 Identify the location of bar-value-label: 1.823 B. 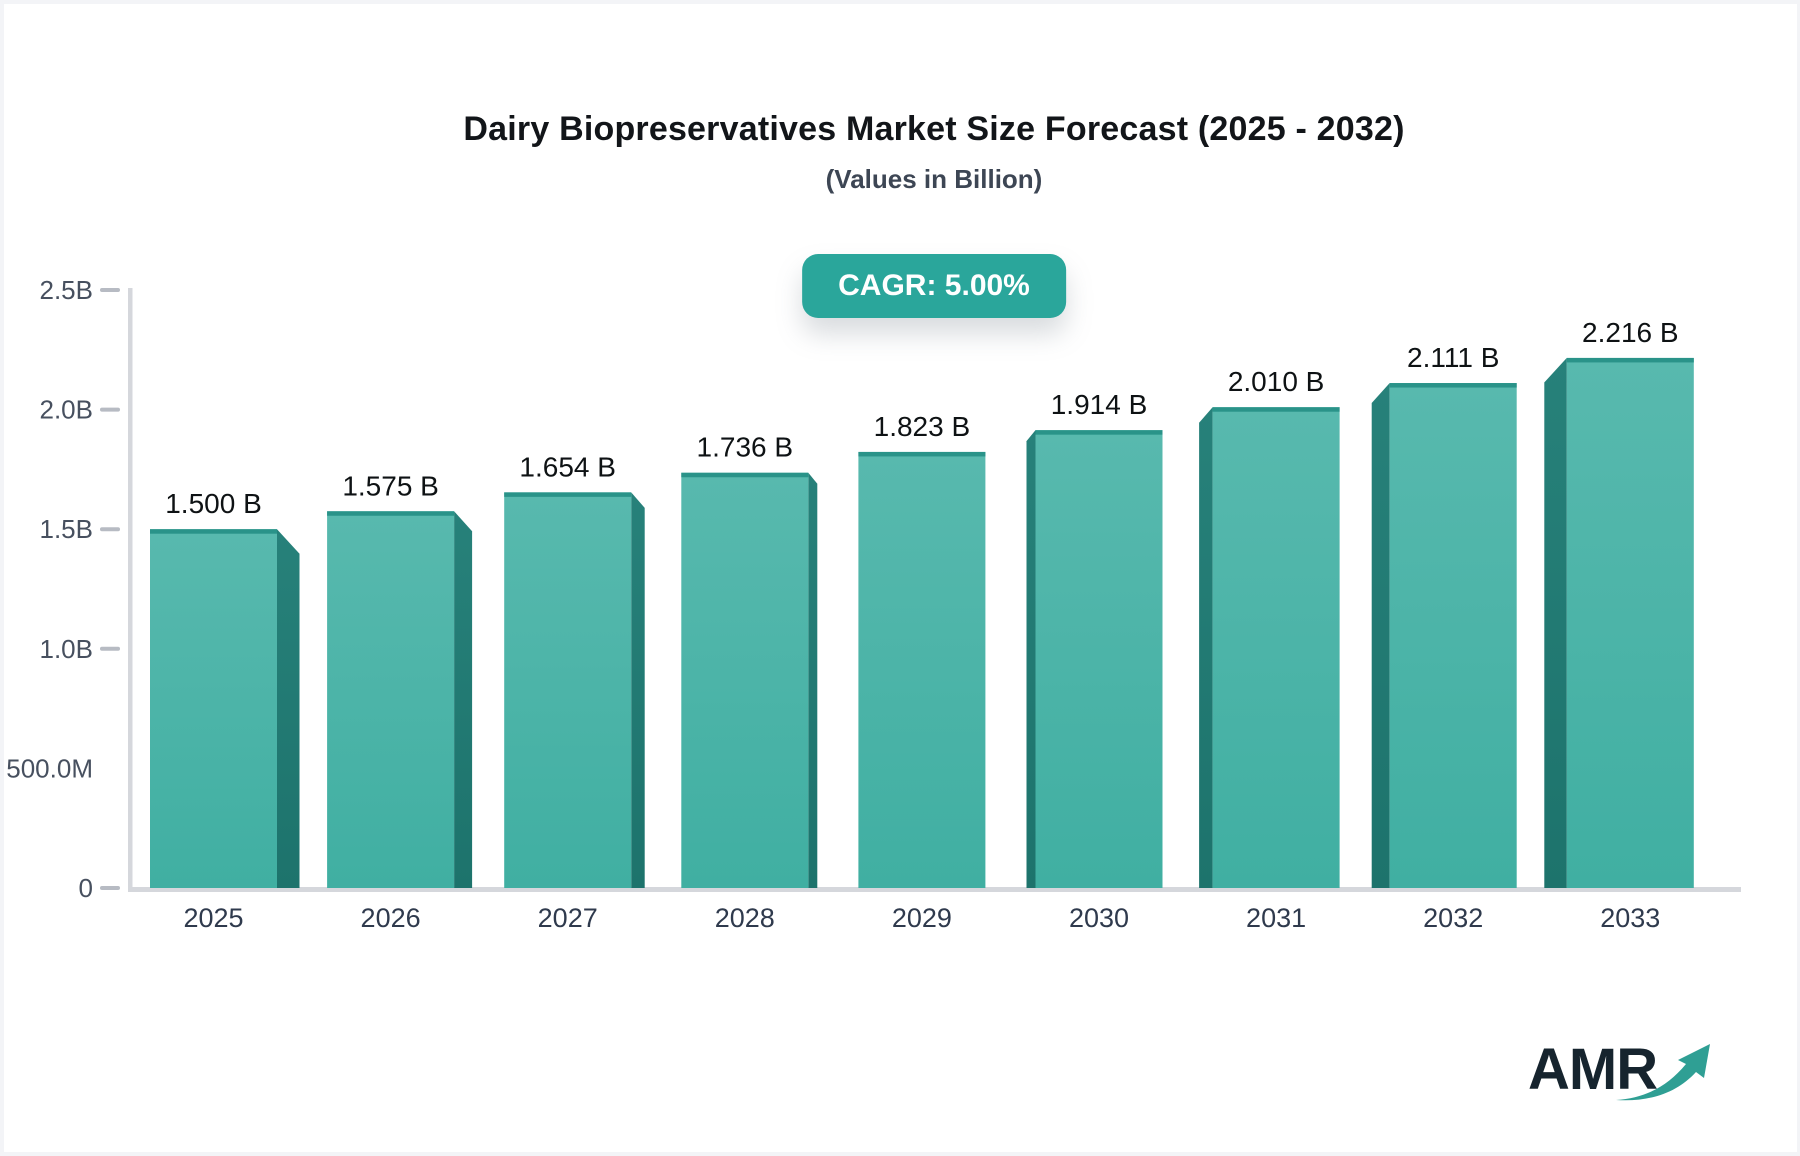
(922, 426).